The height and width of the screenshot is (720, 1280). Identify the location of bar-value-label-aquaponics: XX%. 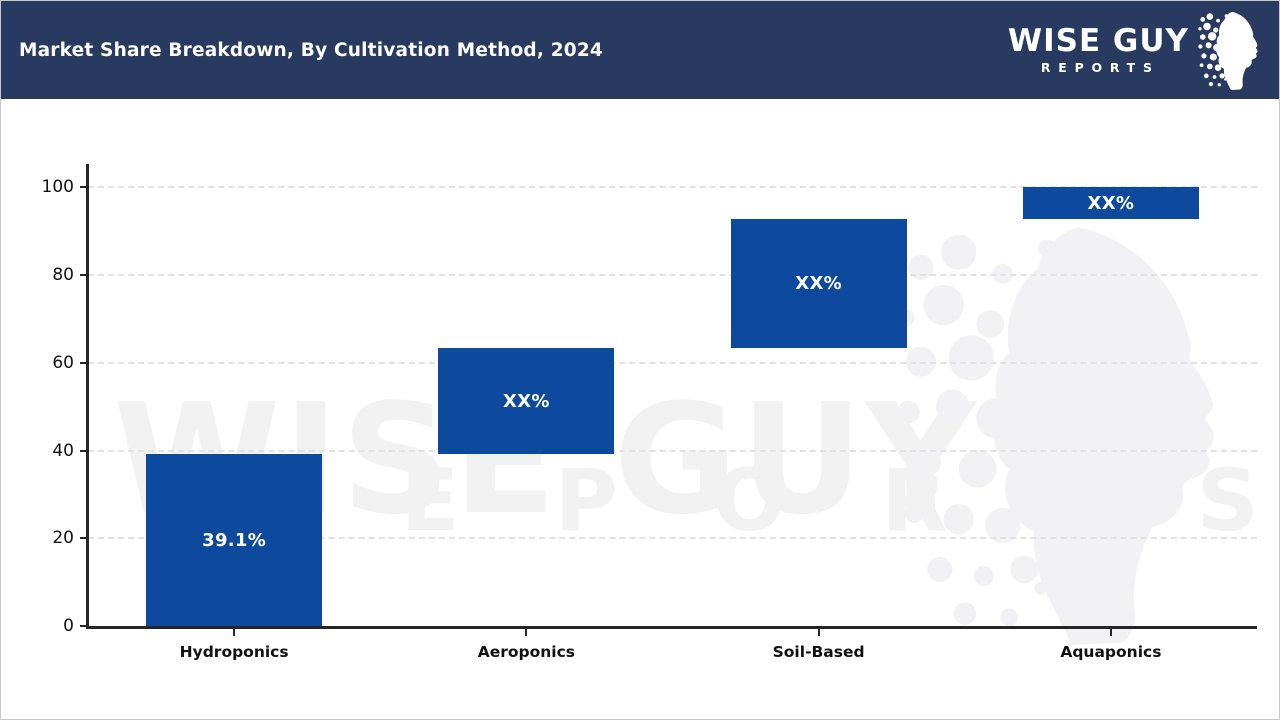
(1111, 203).